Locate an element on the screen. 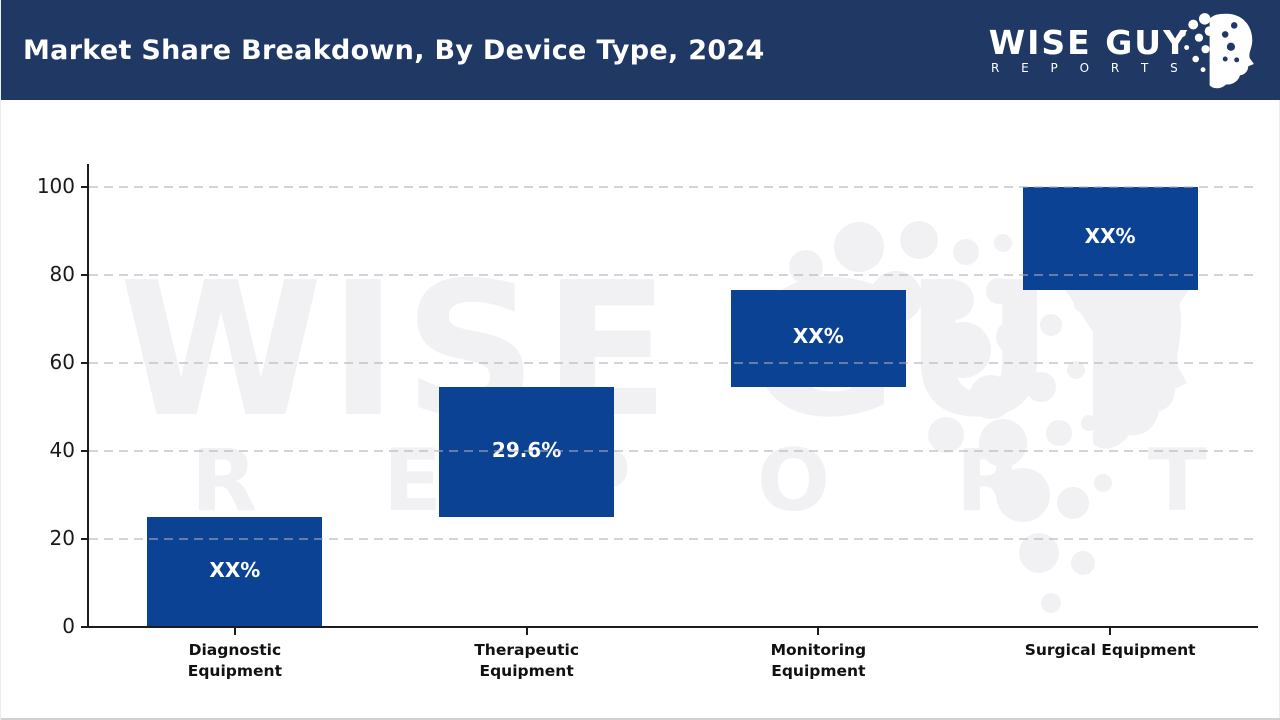 This screenshot has width=1280, height=720. y-tick-label-80: 80 is located at coordinates (62, 274).